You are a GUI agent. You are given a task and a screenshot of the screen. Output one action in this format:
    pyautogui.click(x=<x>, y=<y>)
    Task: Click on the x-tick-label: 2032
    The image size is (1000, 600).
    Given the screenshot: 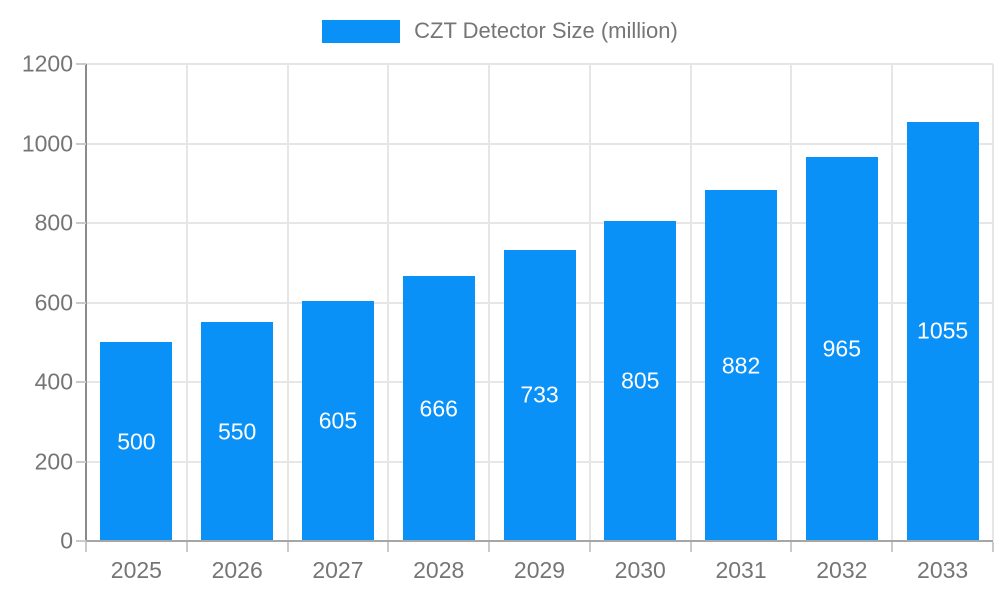 What is the action you would take?
    pyautogui.click(x=842, y=570)
    